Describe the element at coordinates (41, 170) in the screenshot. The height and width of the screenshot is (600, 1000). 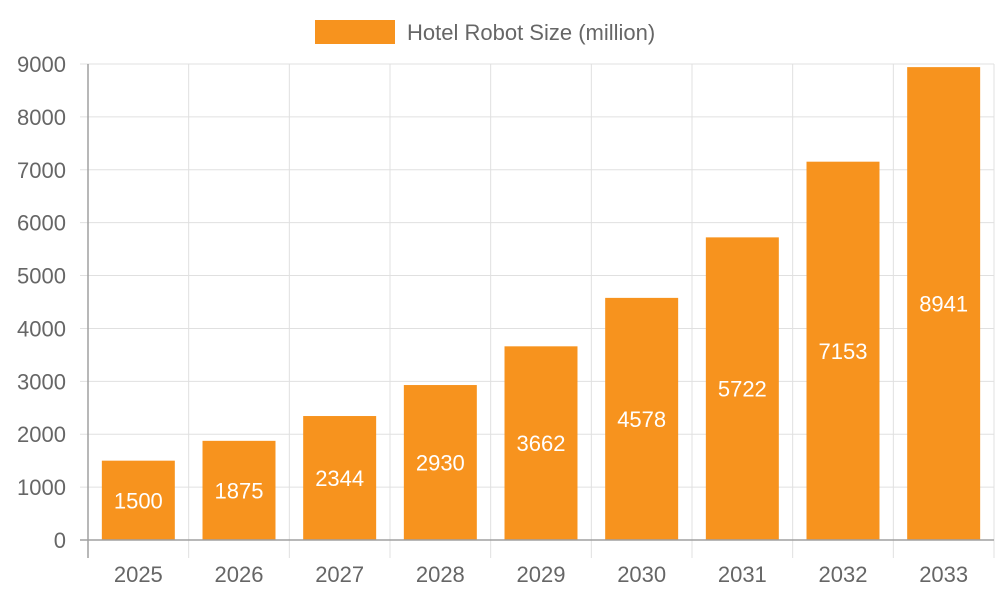
I see `y-tick-label: 7000` at that location.